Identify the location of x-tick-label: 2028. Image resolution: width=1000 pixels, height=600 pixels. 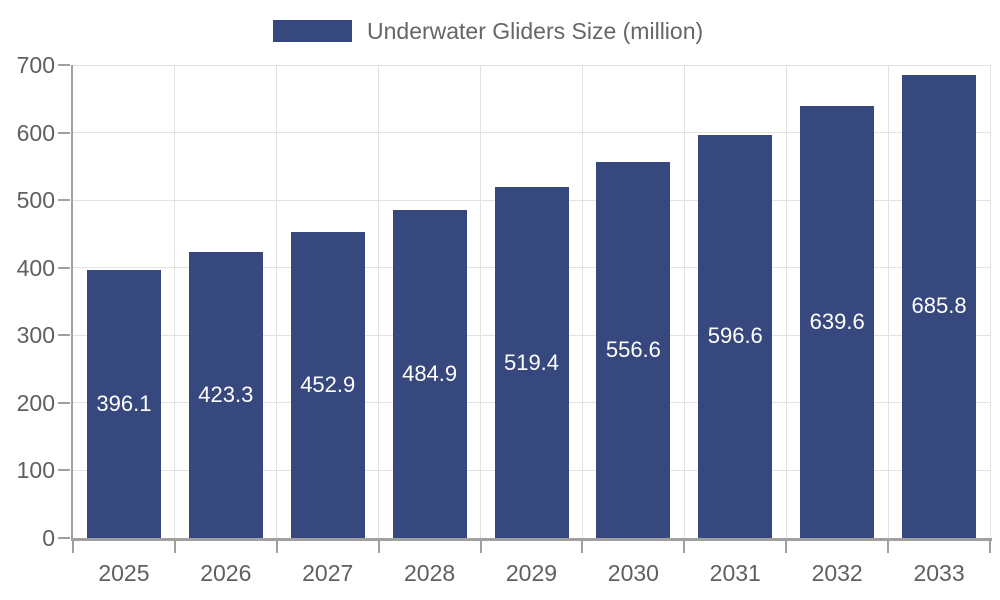
(430, 573).